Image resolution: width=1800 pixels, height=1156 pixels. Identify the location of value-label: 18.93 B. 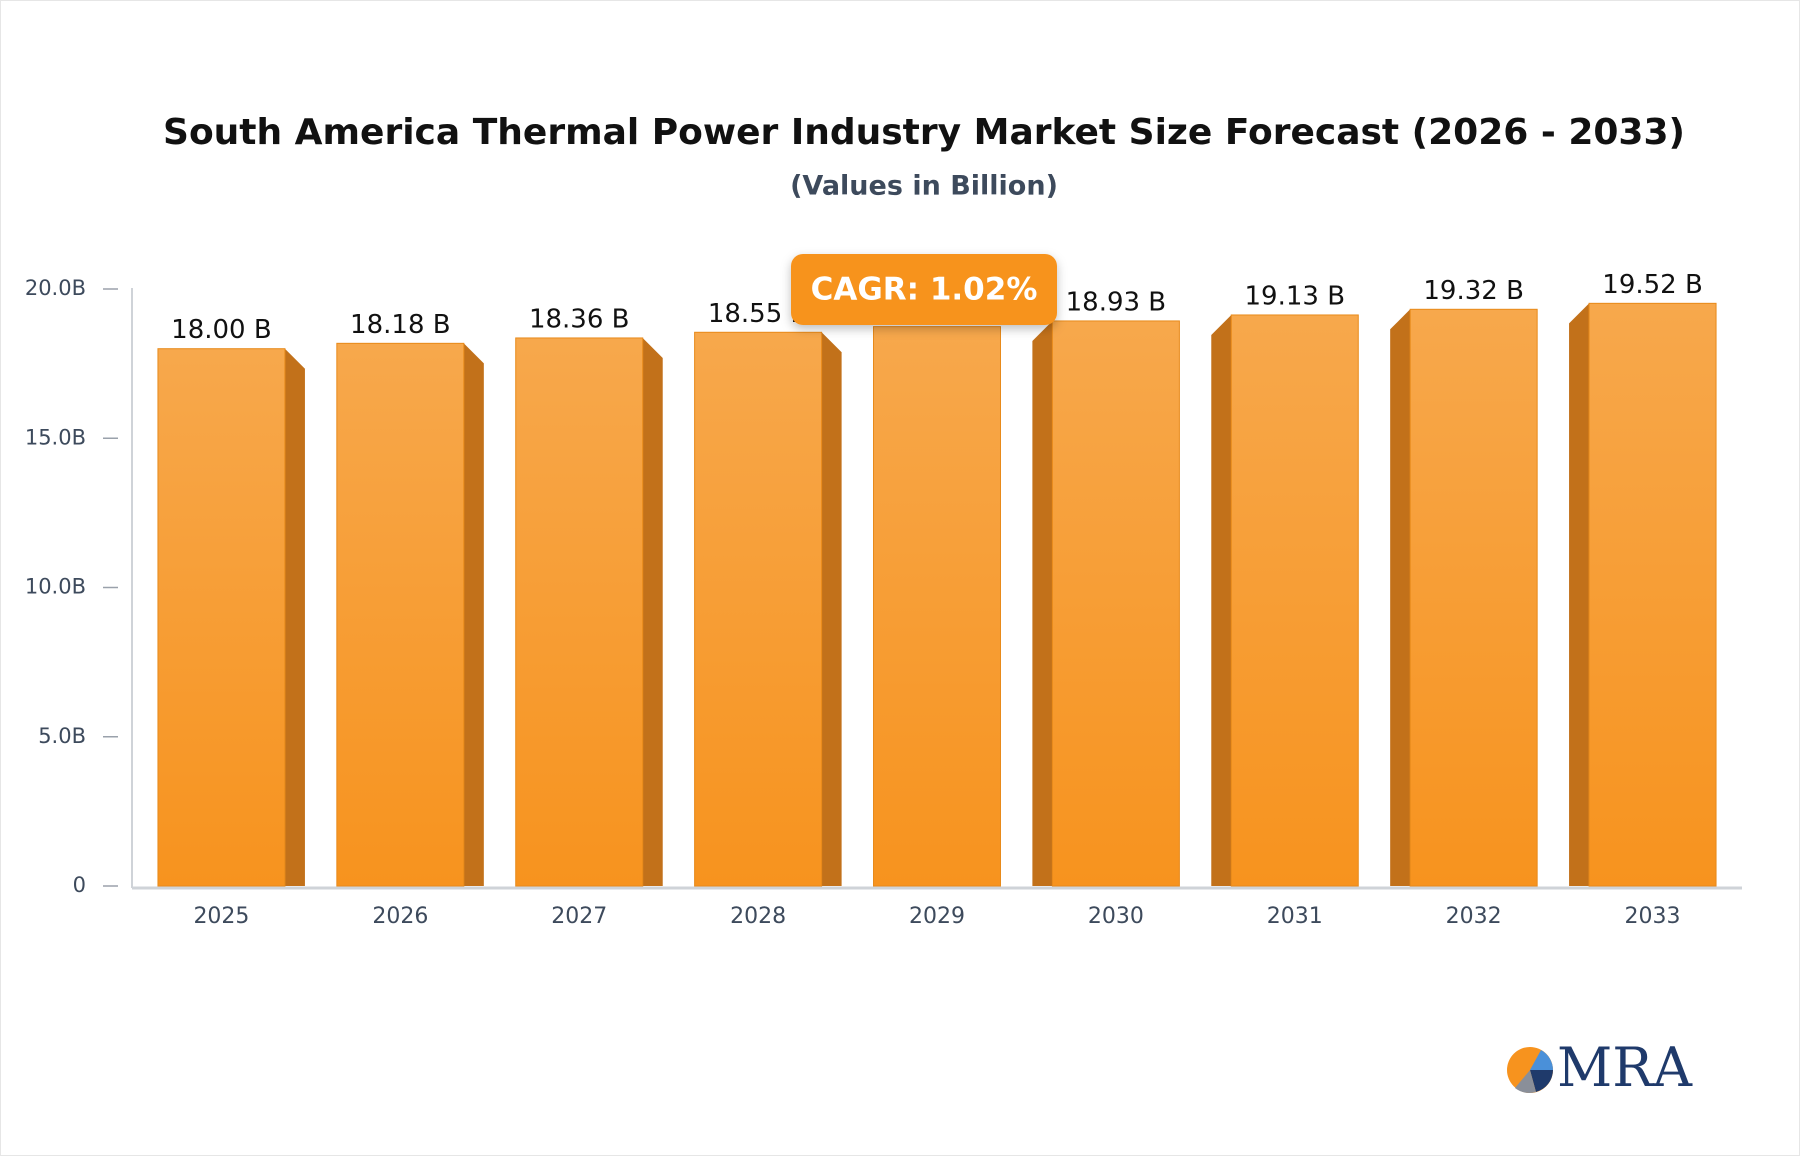
(1116, 302).